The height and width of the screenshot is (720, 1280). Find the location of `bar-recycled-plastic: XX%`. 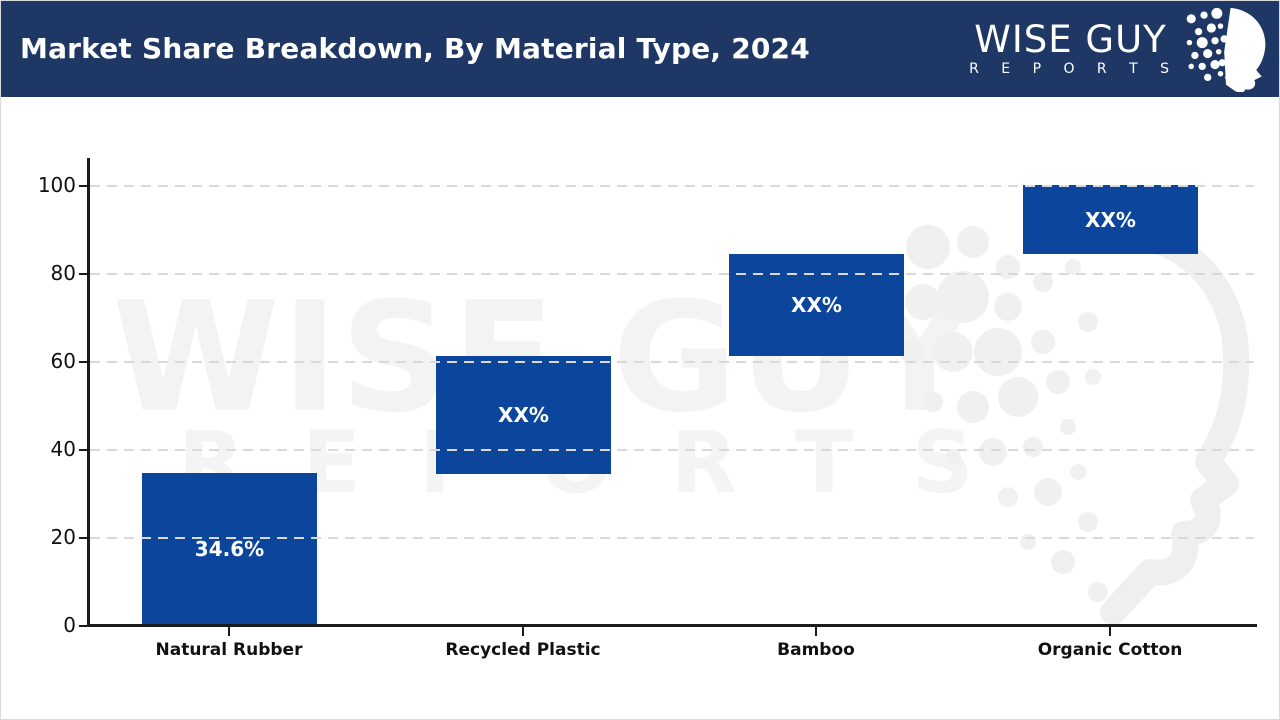

bar-recycled-plastic: XX% is located at coordinates (523, 415).